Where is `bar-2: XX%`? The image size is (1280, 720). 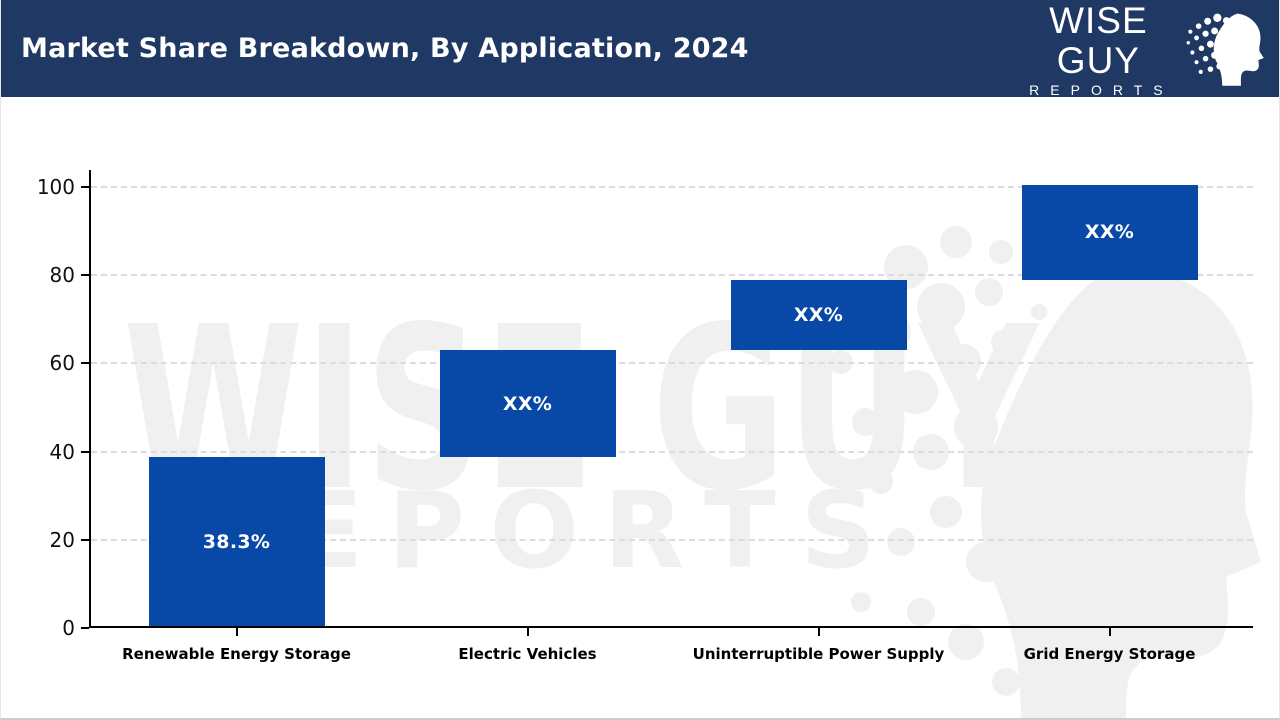 bar-2: XX% is located at coordinates (527, 404).